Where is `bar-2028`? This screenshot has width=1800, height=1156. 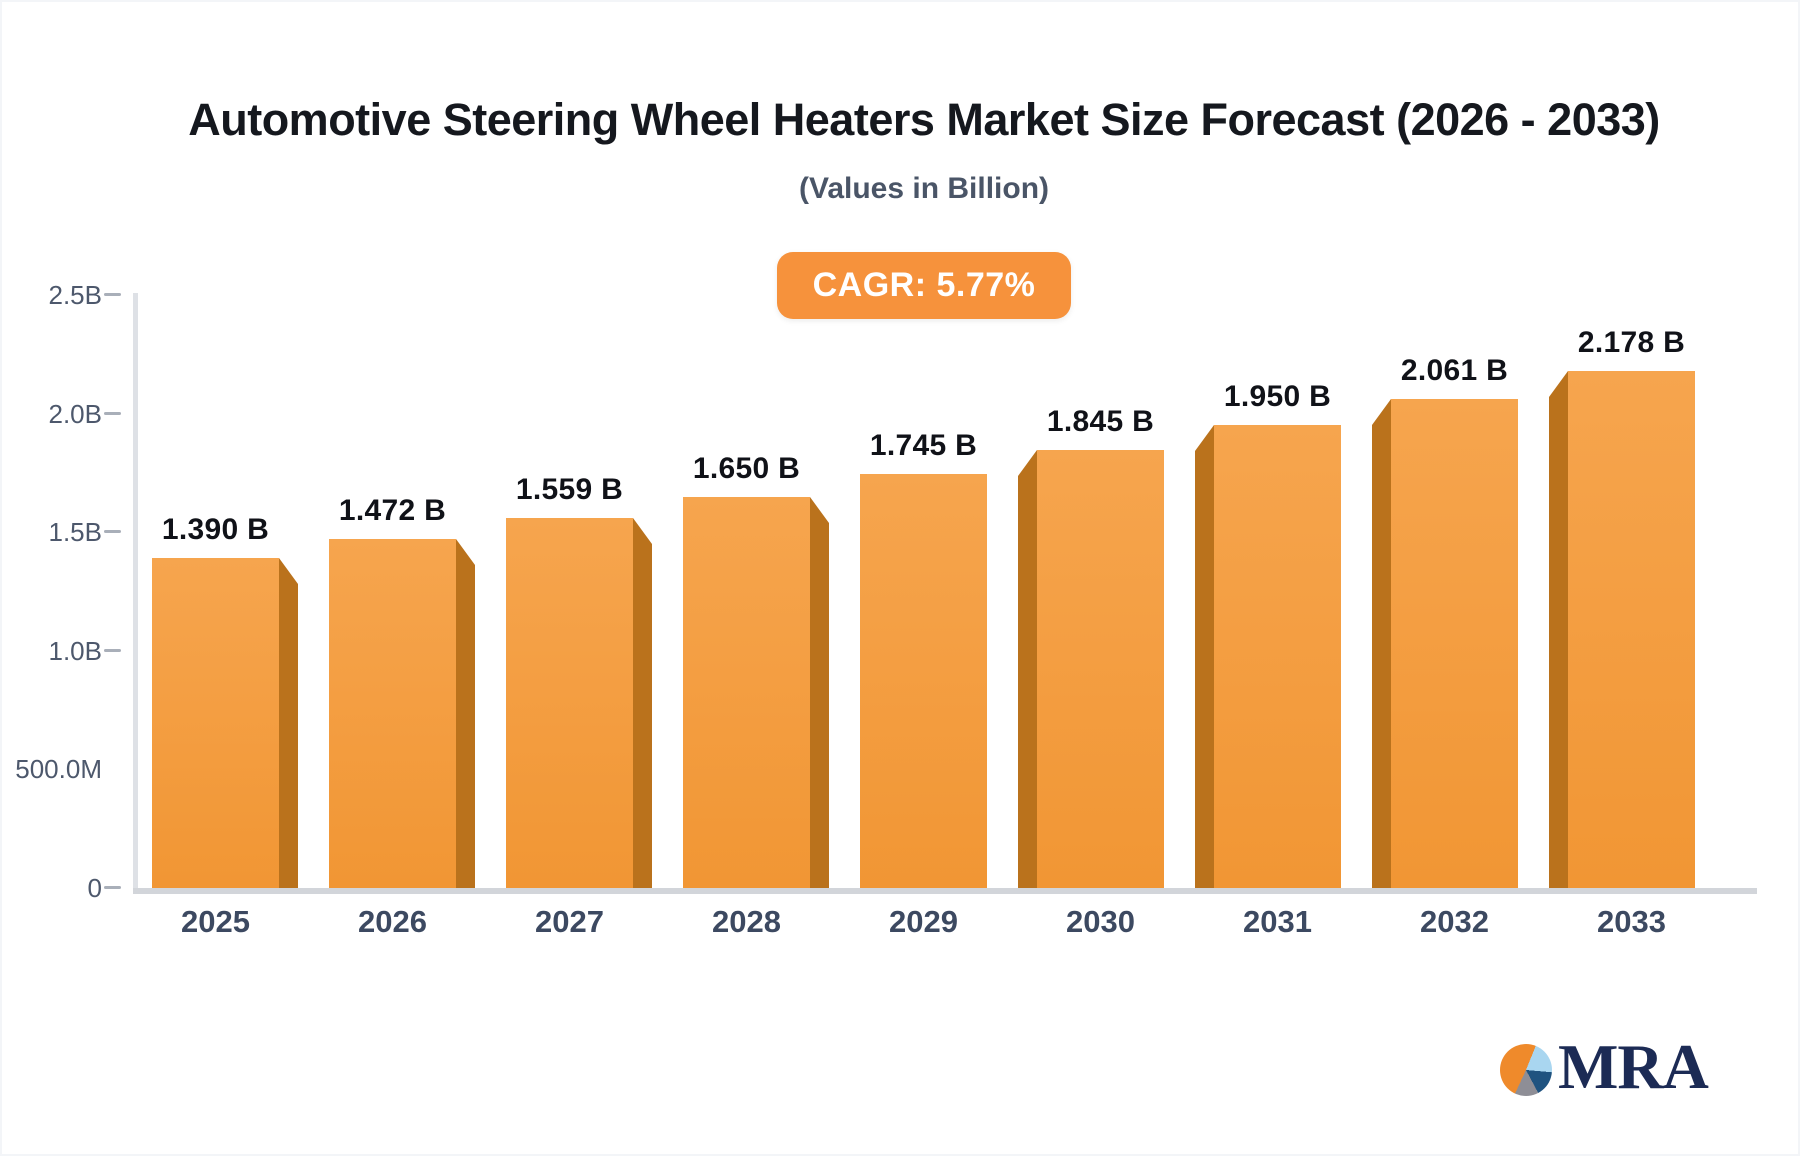 bar-2028 is located at coordinates (746, 692).